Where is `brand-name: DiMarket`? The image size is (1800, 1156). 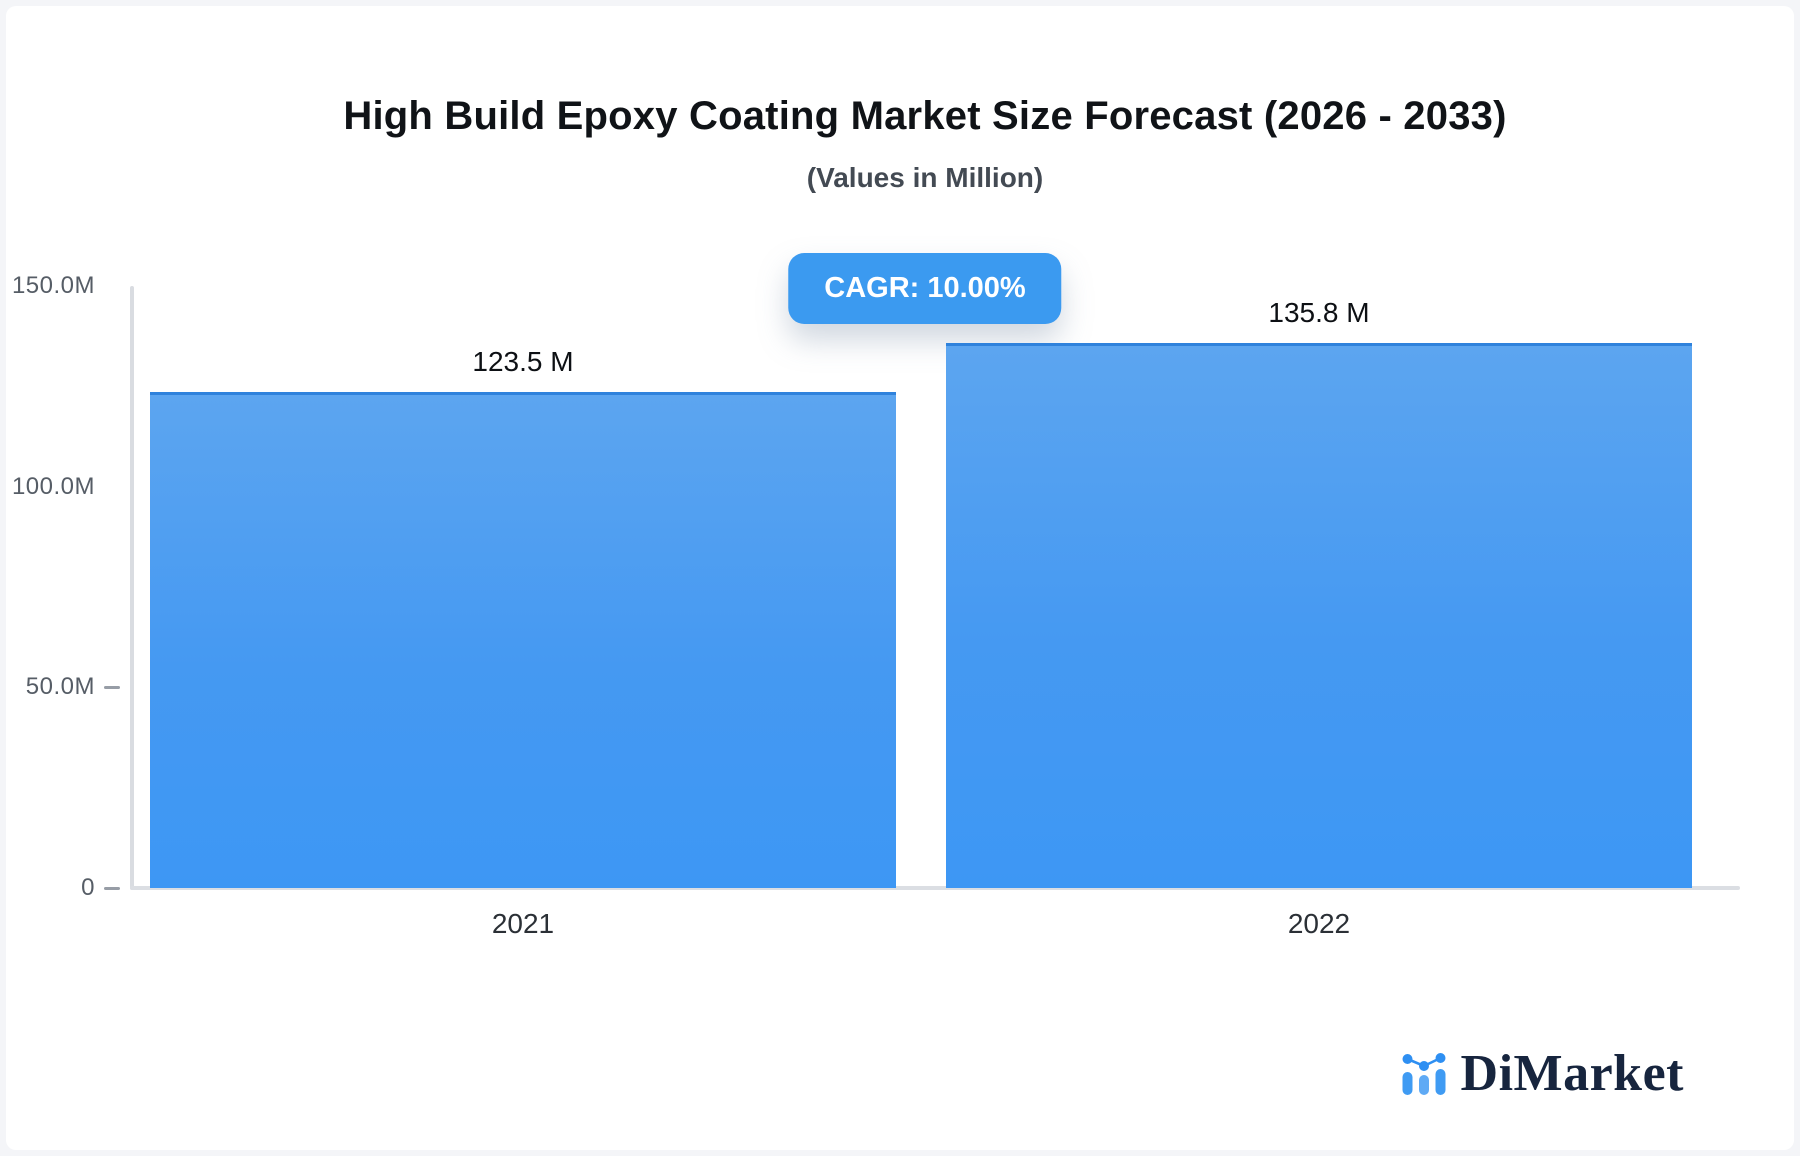 brand-name: DiMarket is located at coordinates (1572, 1073).